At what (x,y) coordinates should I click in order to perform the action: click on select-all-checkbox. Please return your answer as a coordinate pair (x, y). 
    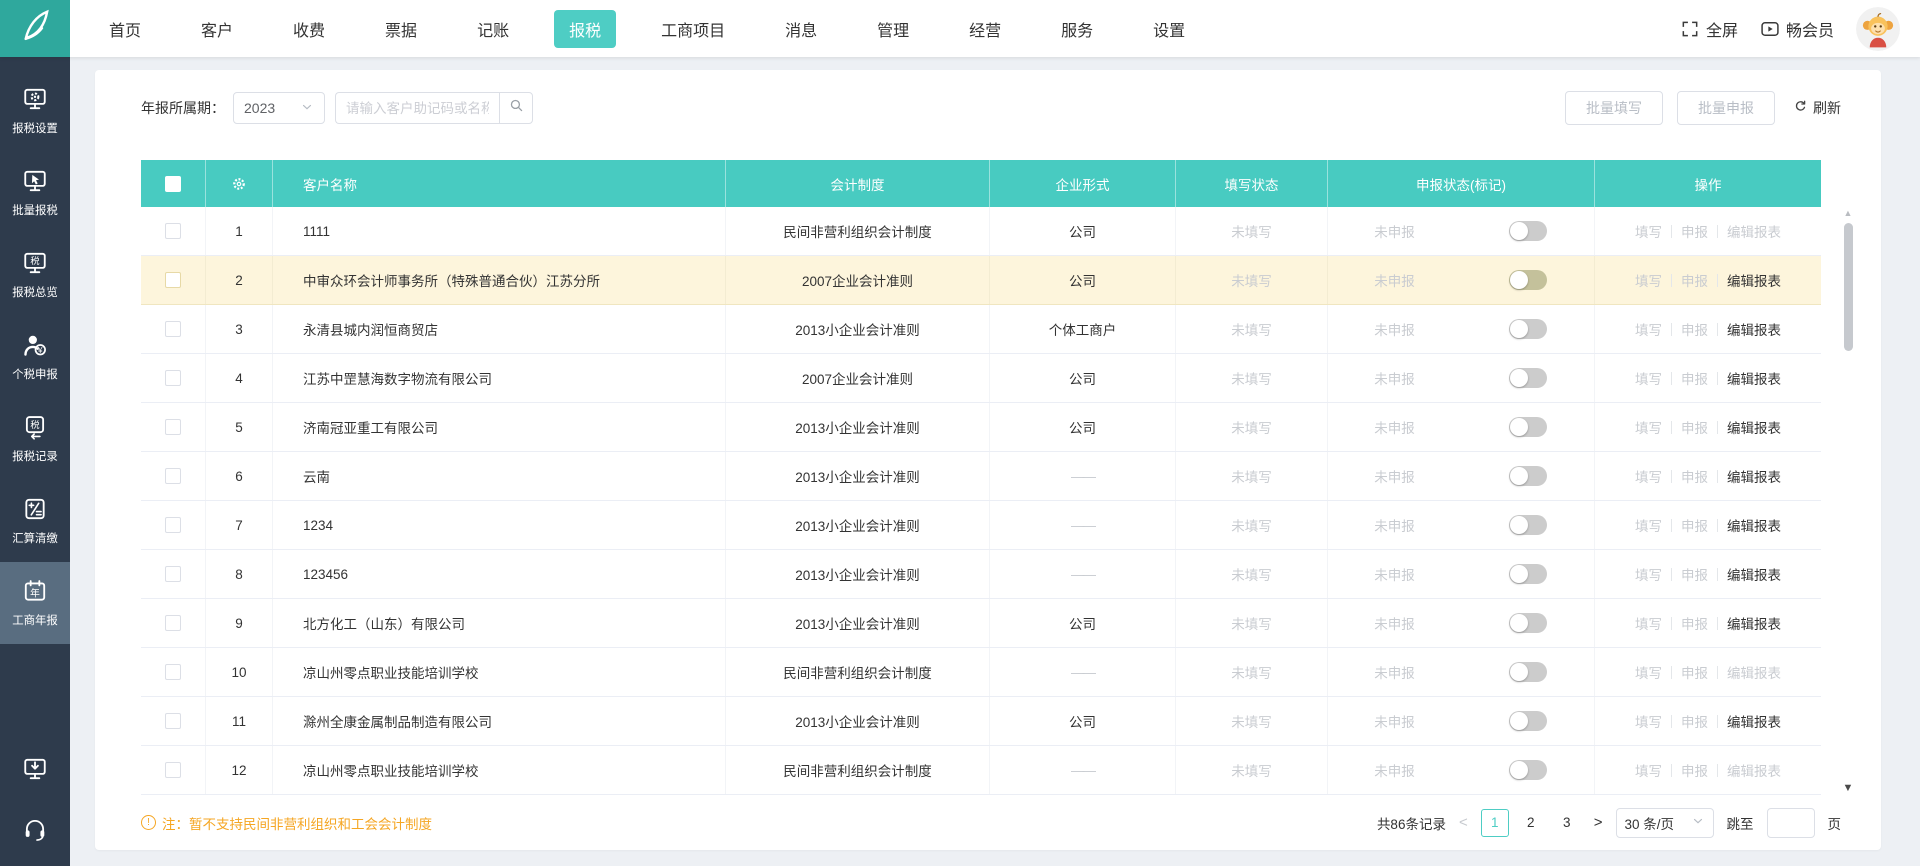
    Looking at the image, I should click on (173, 183).